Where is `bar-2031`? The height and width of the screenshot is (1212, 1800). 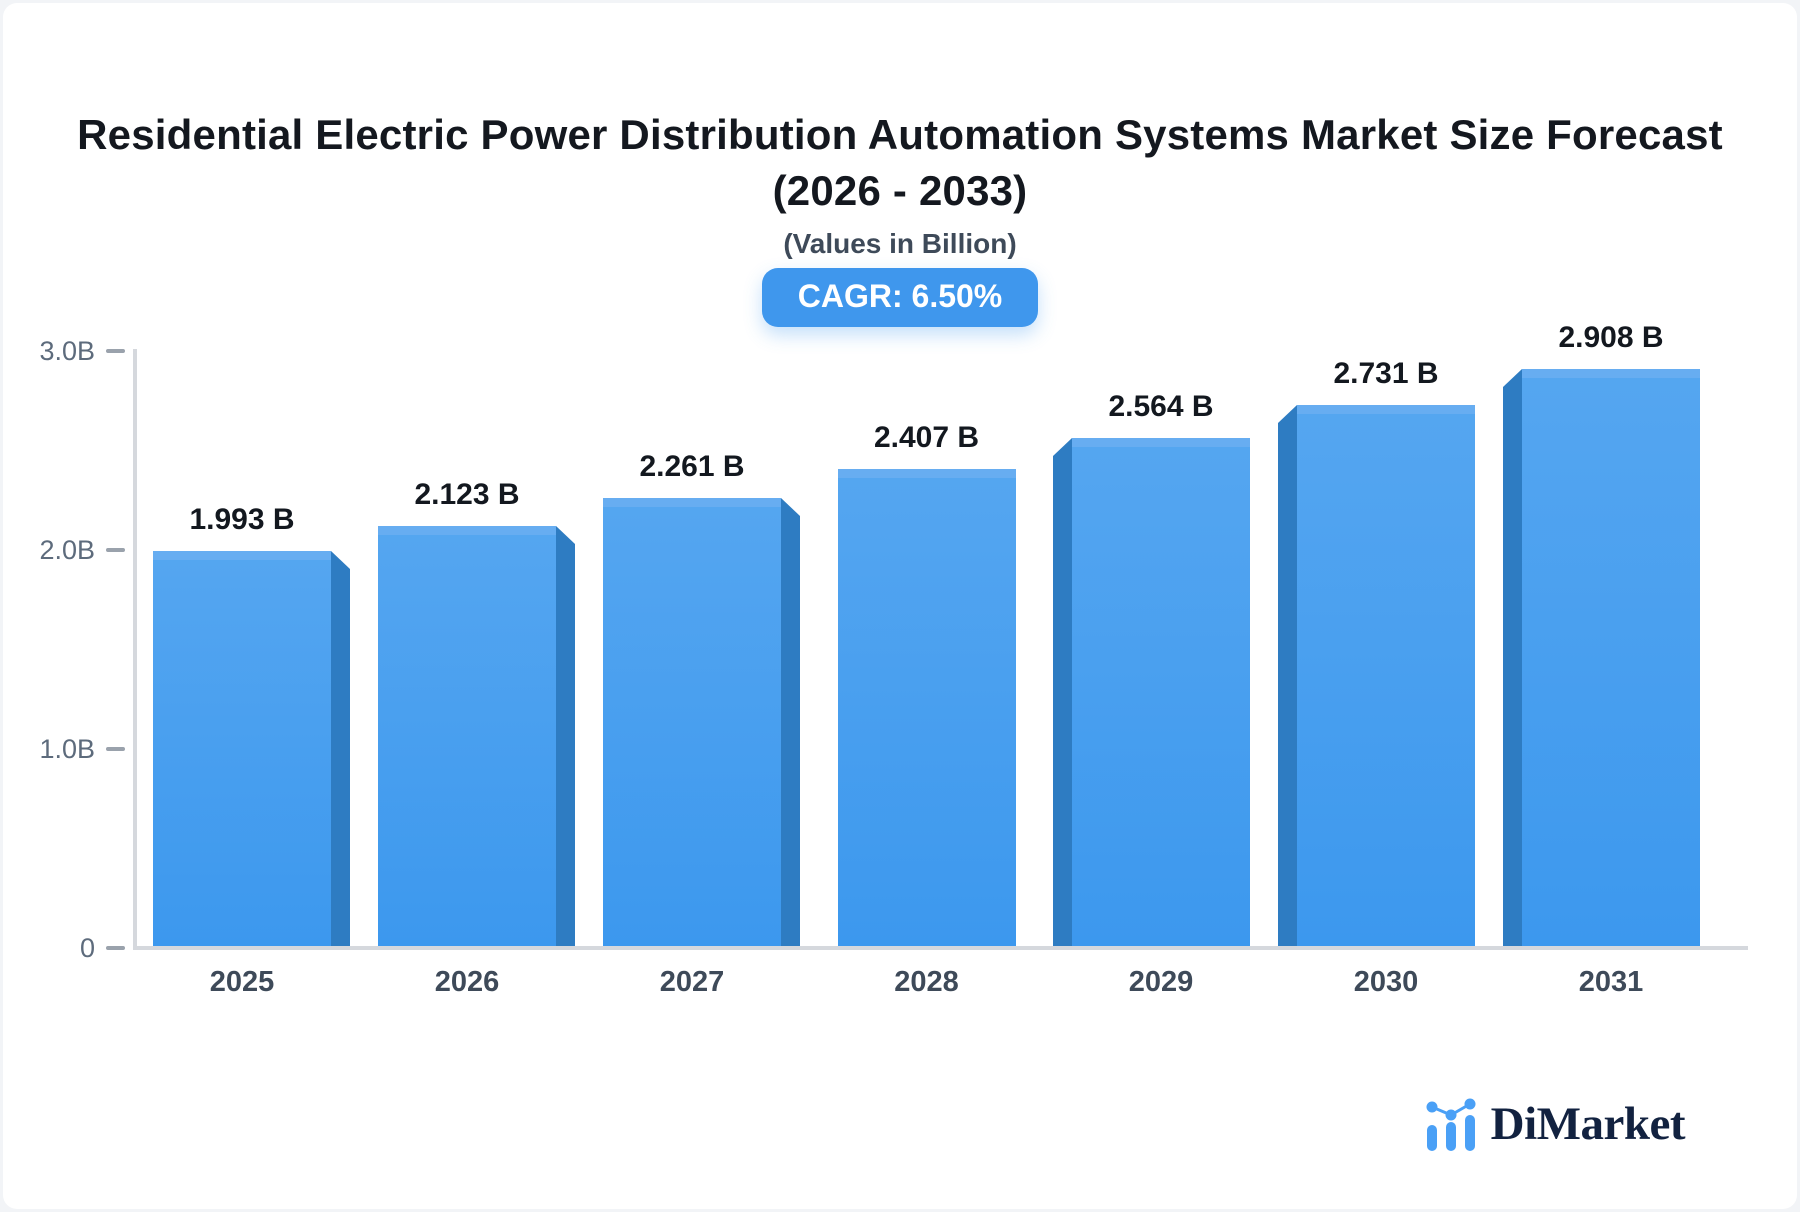 bar-2031 is located at coordinates (1601, 658).